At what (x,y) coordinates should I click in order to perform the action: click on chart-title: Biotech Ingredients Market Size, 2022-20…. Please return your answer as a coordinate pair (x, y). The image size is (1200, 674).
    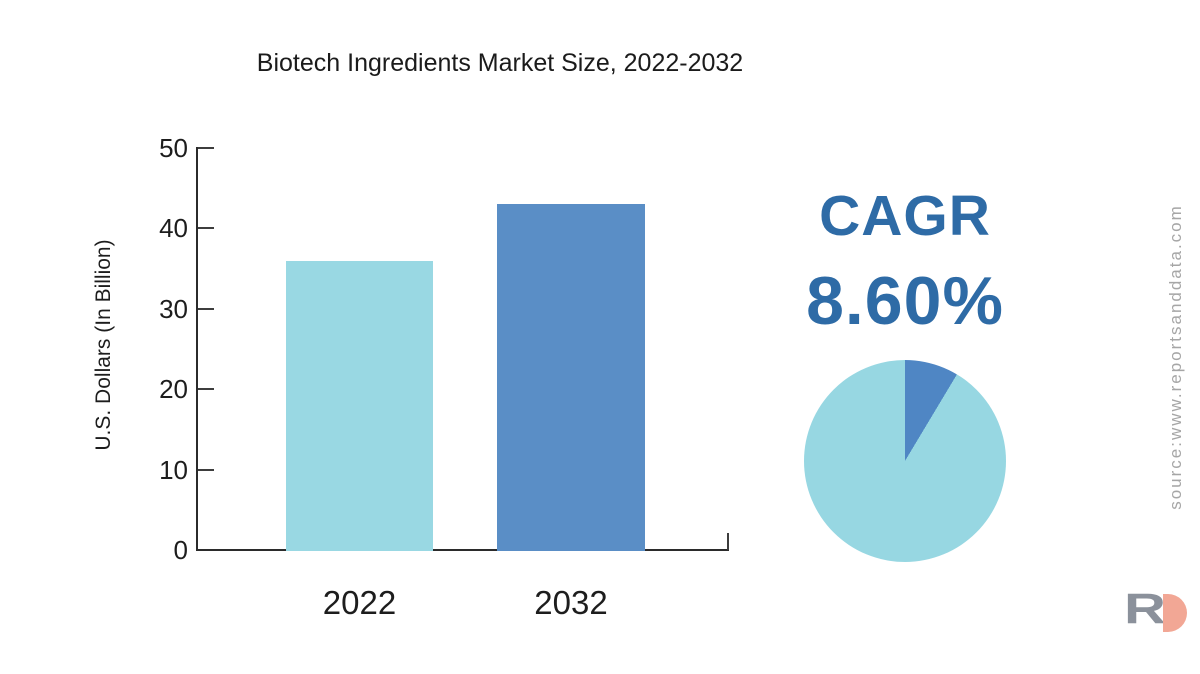
    Looking at the image, I should click on (500, 63).